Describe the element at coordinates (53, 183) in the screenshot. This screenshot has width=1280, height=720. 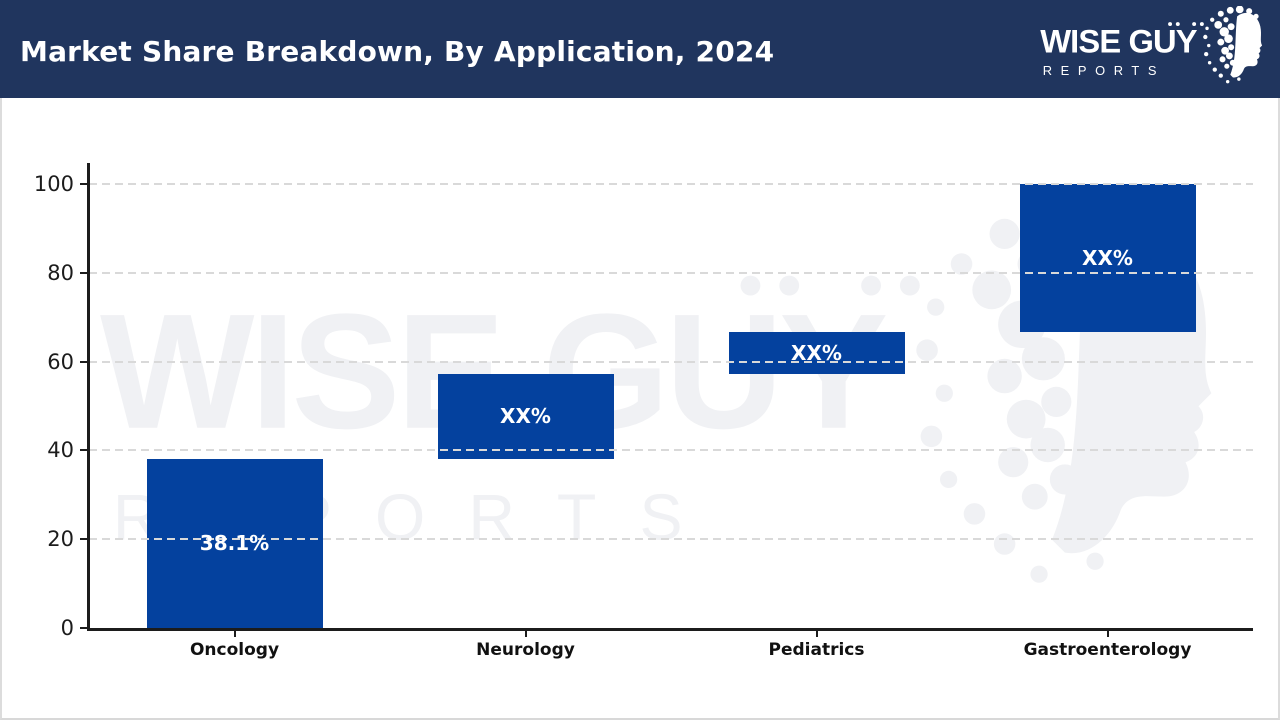
I see `y-tick-label: 100` at that location.